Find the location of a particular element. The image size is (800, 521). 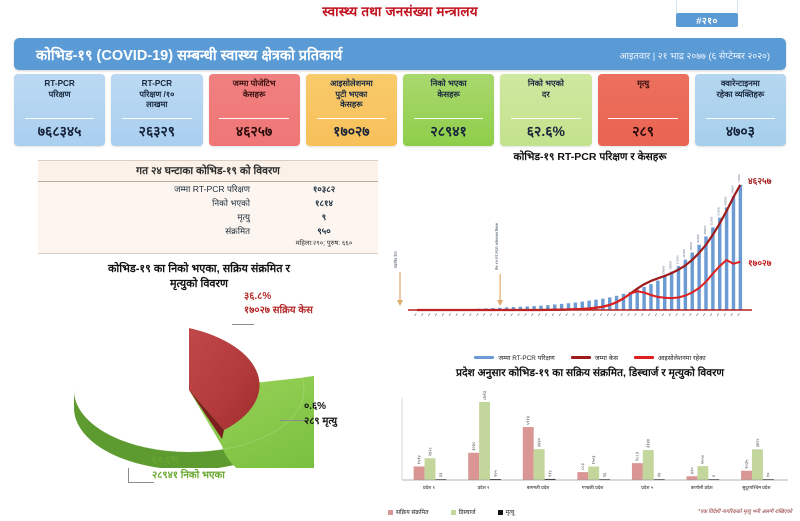

pie-label-active: ३६.८% १७०२७ सक्रिय केस is located at coordinates (278, 304).